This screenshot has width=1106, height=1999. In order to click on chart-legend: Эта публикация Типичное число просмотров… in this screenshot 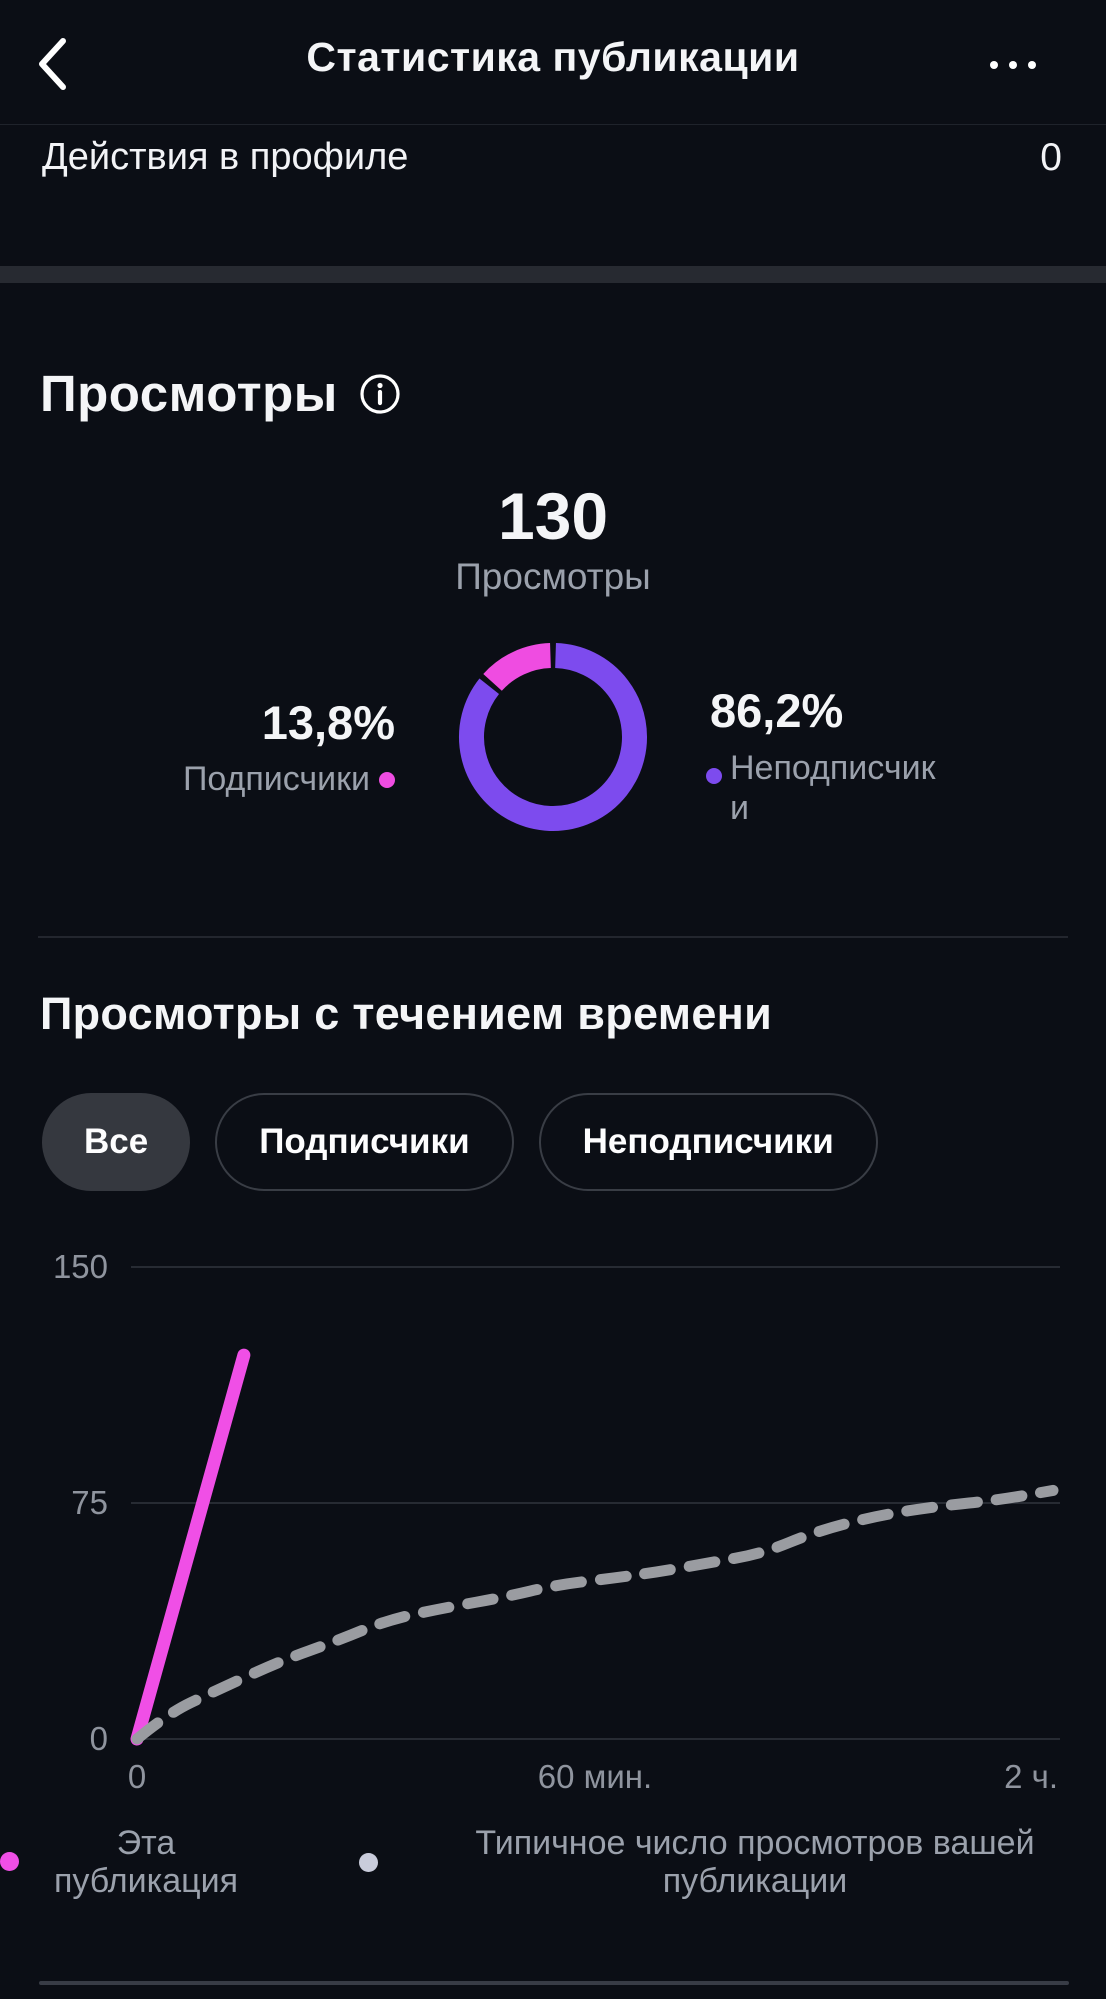, I will do `click(553, 1867)`.